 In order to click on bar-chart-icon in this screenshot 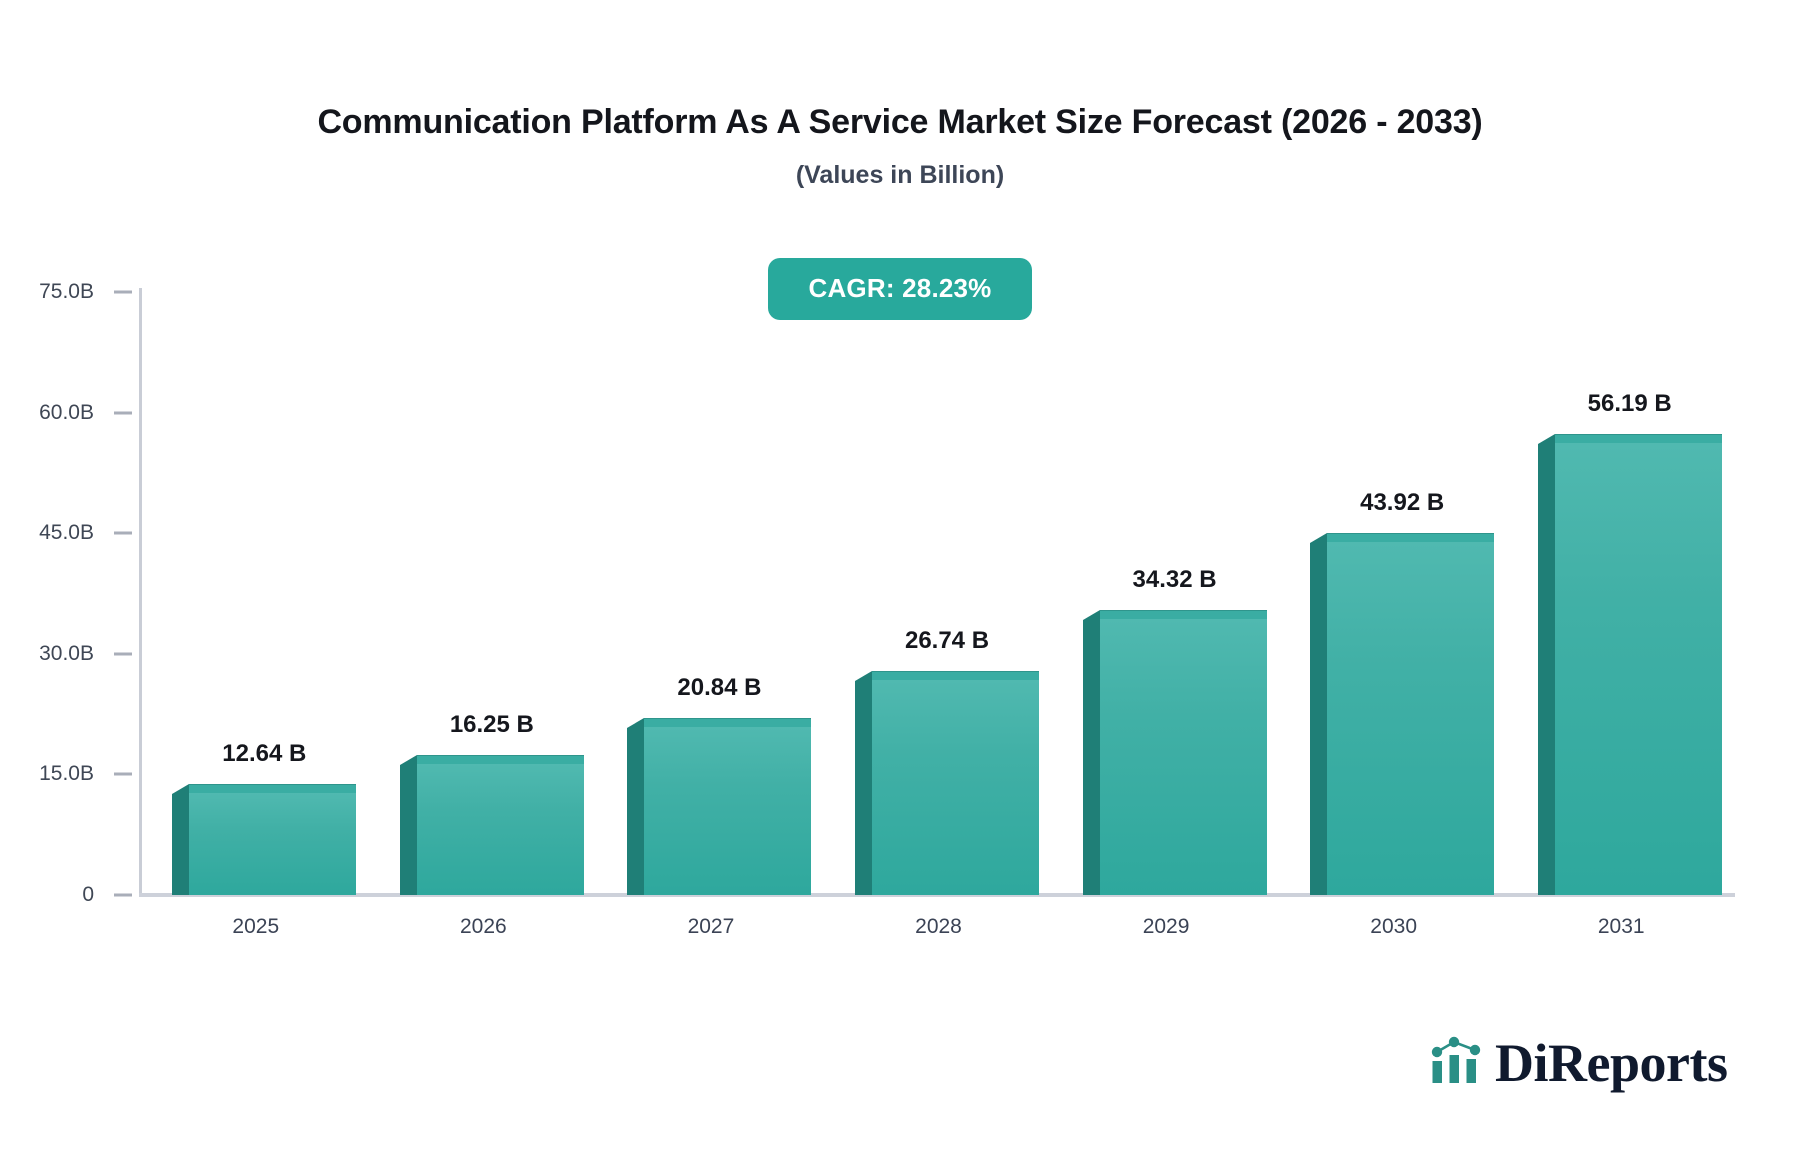, I will do `click(1458, 1062)`.